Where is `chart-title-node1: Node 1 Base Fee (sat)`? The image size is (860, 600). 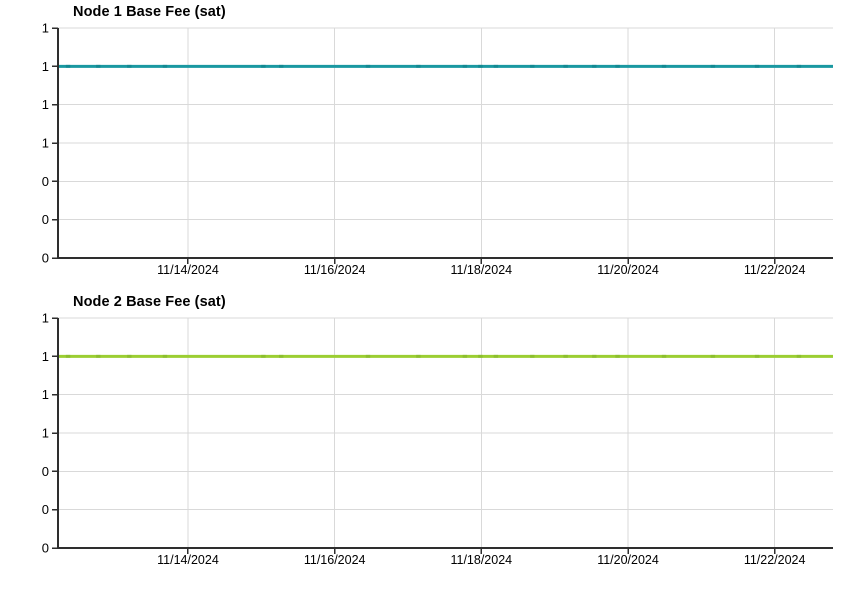
chart-title-node1: Node 1 Base Fee (sat) is located at coordinates (149, 12).